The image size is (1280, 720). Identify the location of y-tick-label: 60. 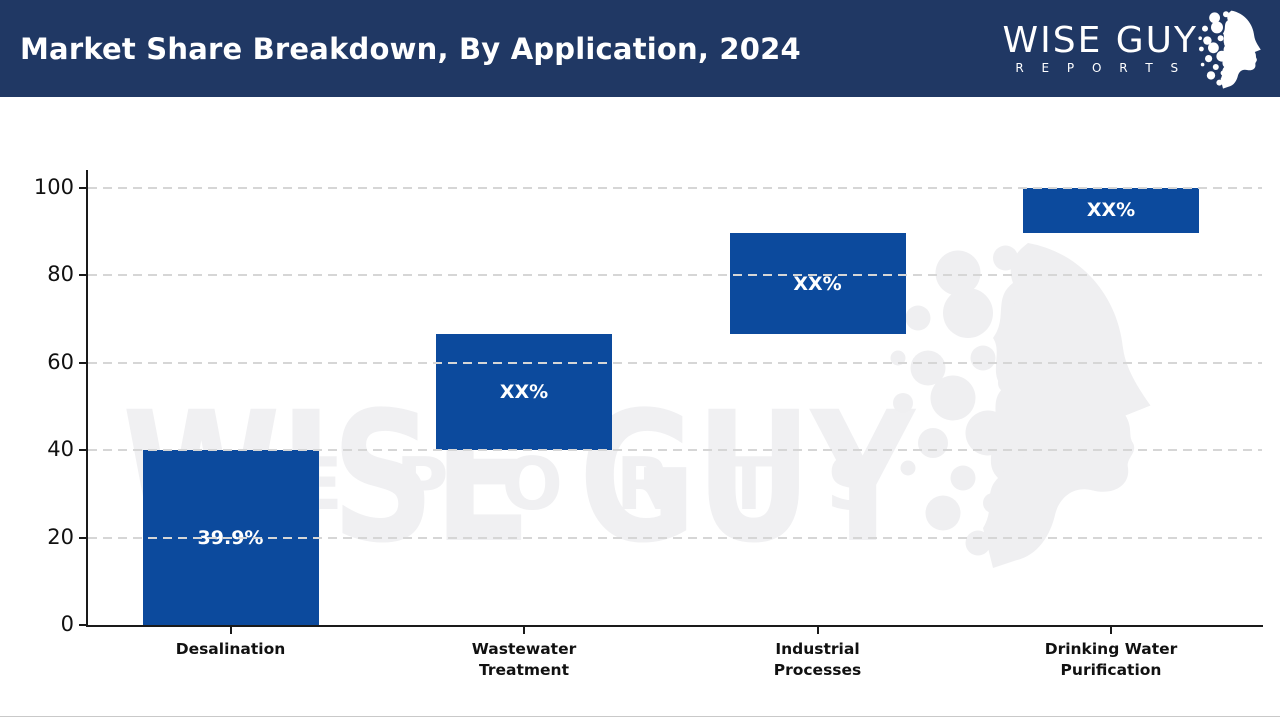
(60, 361).